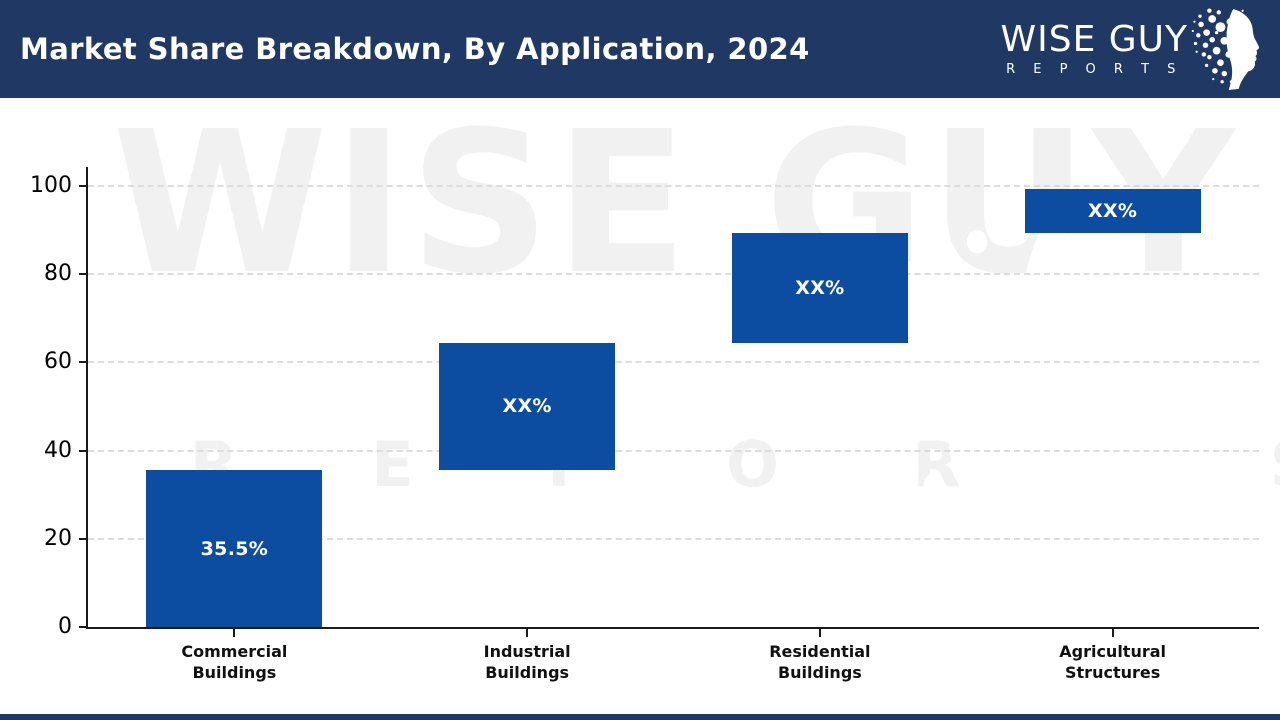 The height and width of the screenshot is (720, 1280). I want to click on x-category-label: Agricultural Structures, so click(1113, 662).